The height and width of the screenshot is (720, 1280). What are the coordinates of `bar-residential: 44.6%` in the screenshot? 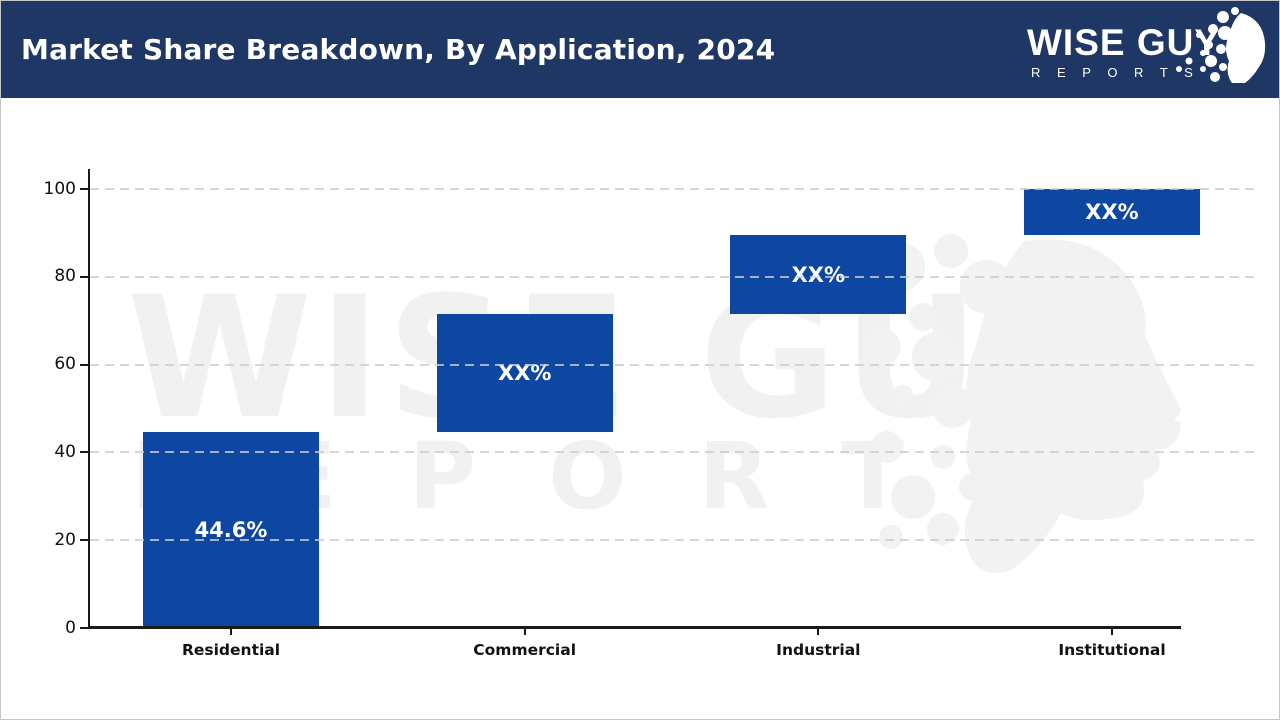 It's located at (231, 530).